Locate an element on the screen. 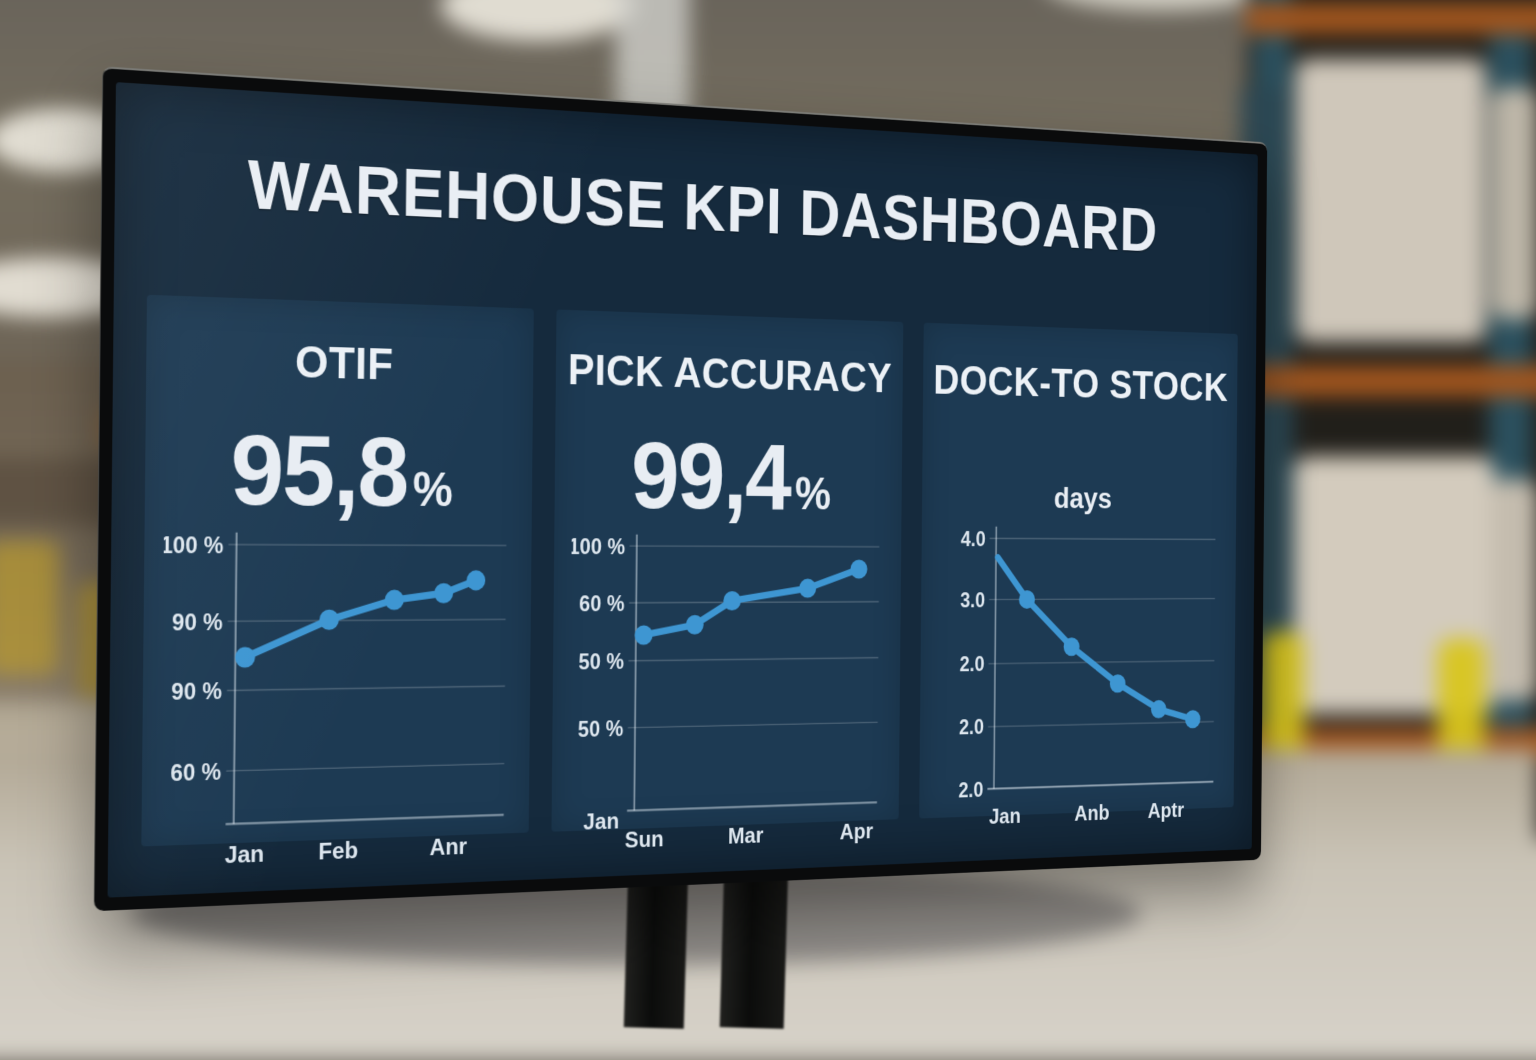 The image size is (1536, 1060). otif-trend-chart: 100 % 90 % 90 % 60 % Jan Feb Anr is located at coordinates (337, 697).